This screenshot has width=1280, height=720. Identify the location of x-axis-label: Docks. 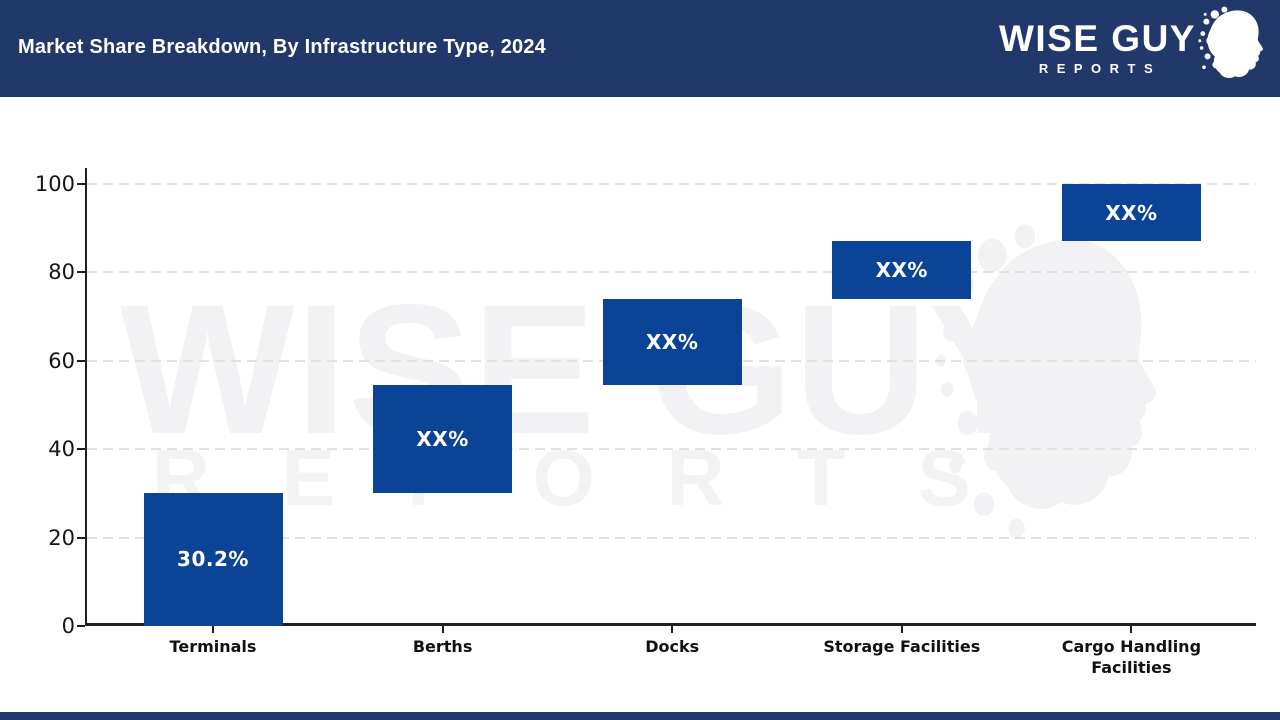
(672, 646).